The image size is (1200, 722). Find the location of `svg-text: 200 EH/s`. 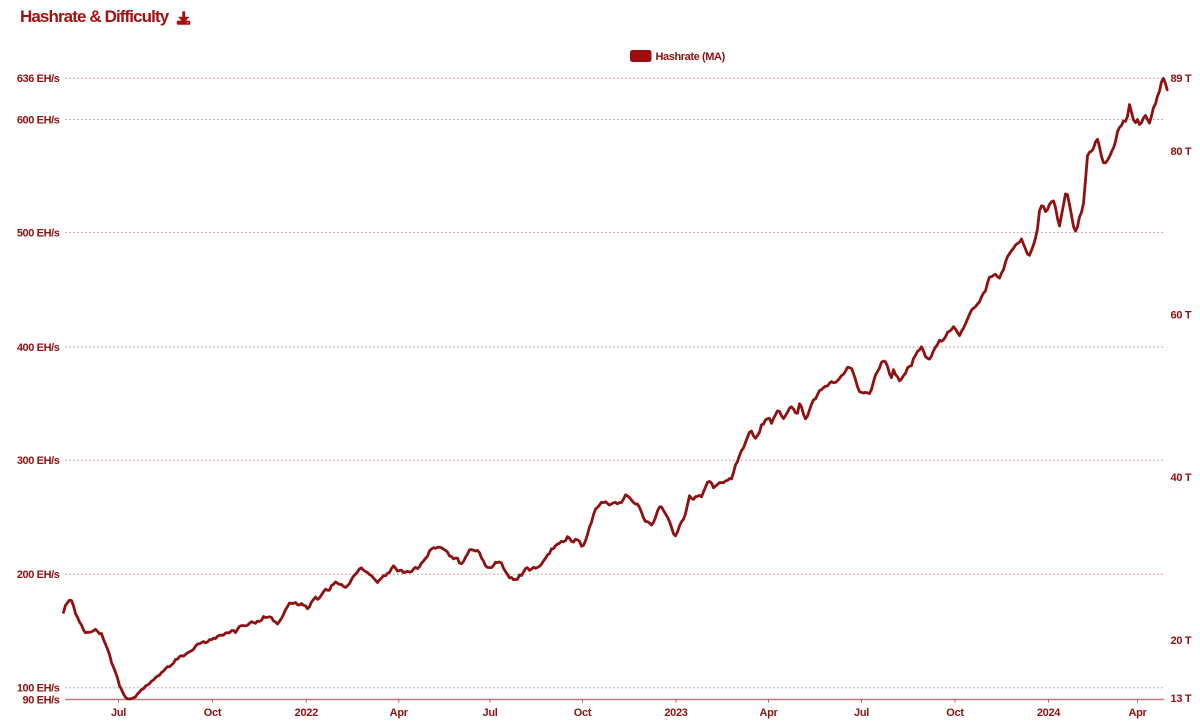

svg-text: 200 EH/s is located at coordinates (38, 575).